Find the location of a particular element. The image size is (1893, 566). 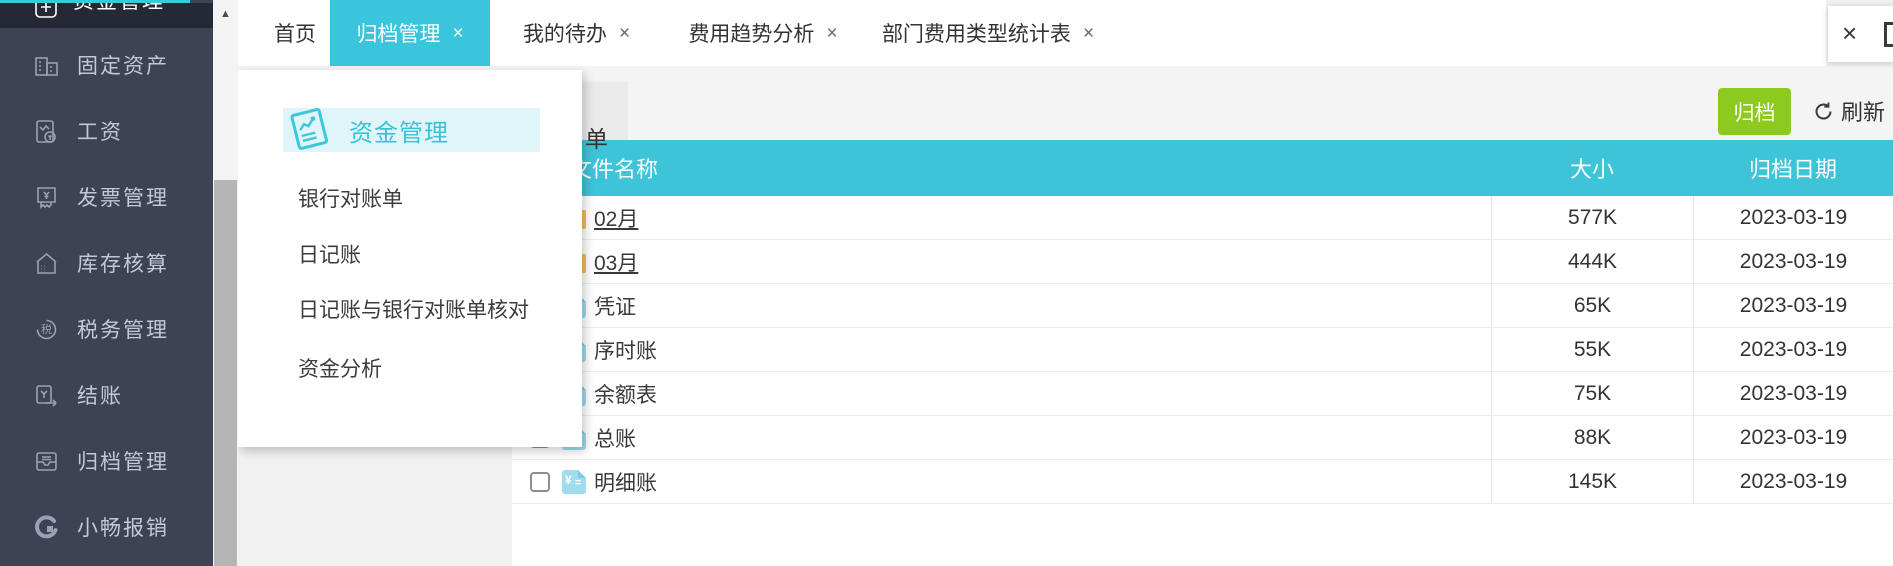

file-icon: ¥= is located at coordinates (574, 481).